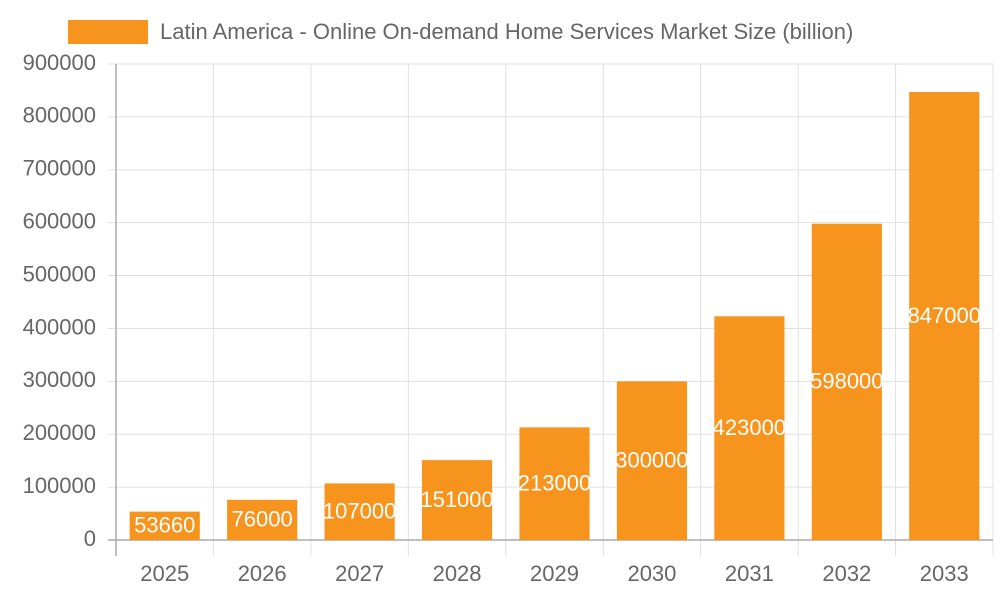 The image size is (1000, 600). What do you see at coordinates (59, 379) in the screenshot?
I see `y-tick-label: 300000` at bounding box center [59, 379].